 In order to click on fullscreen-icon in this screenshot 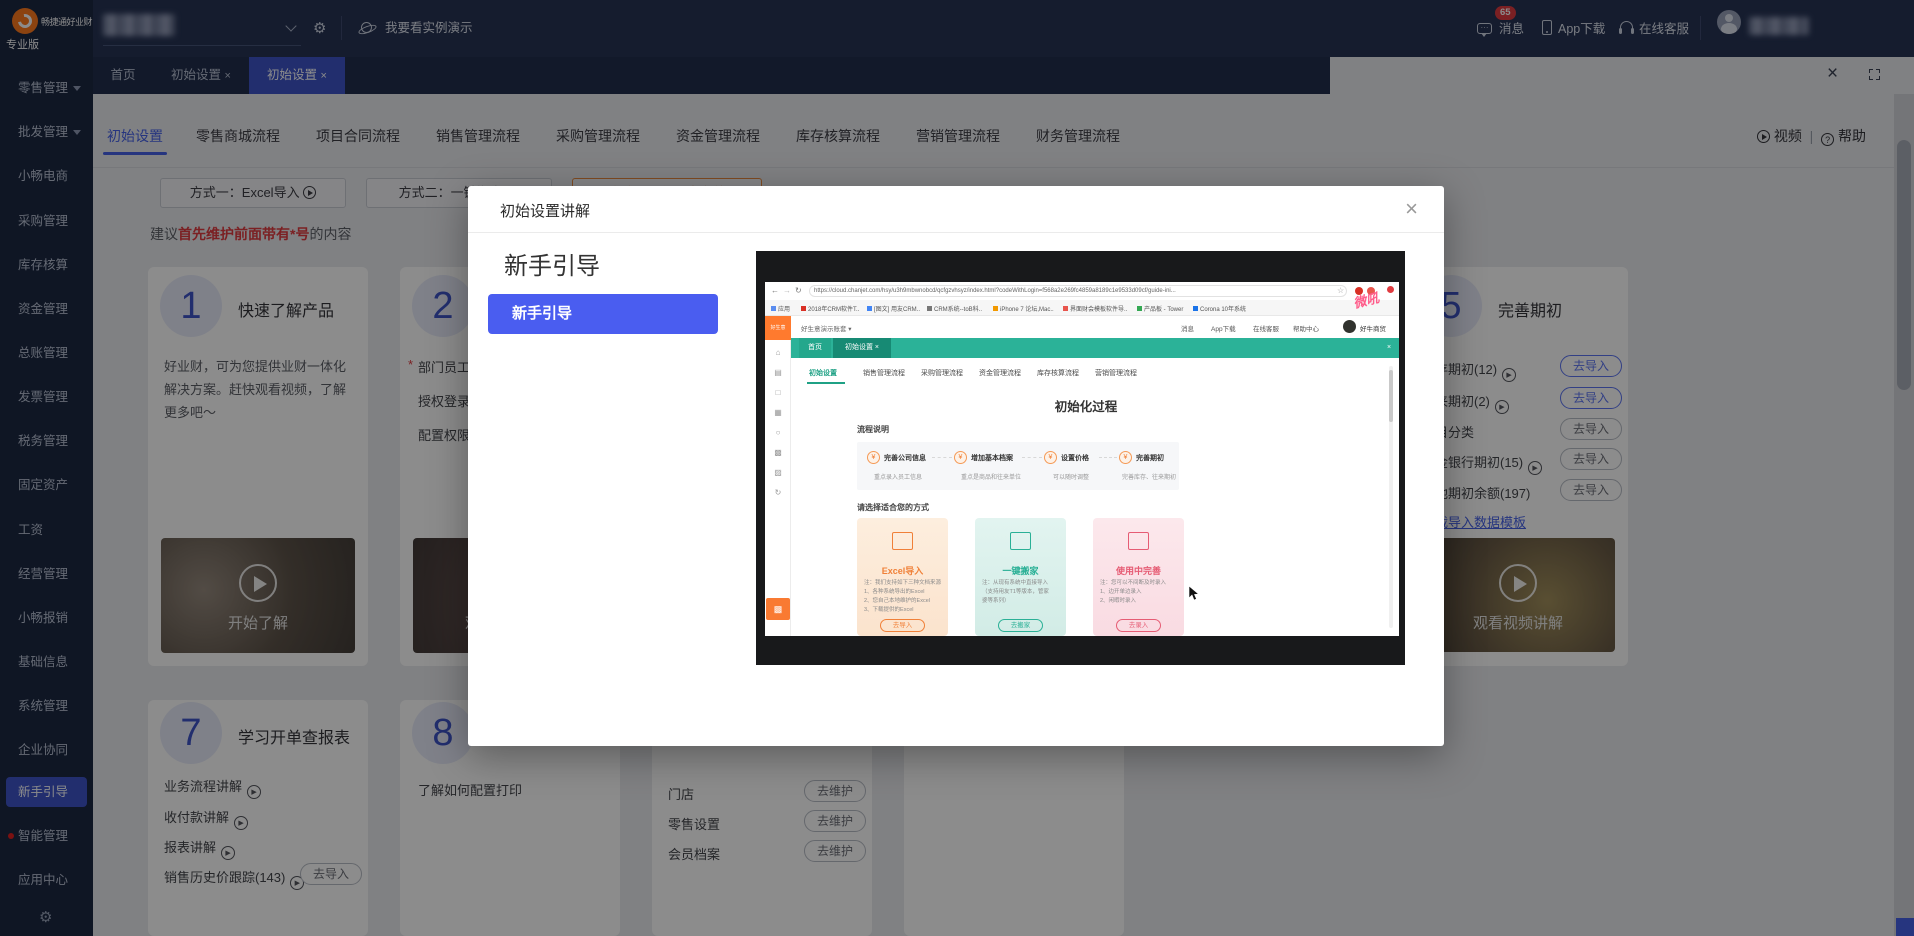, I will do `click(1873, 73)`.